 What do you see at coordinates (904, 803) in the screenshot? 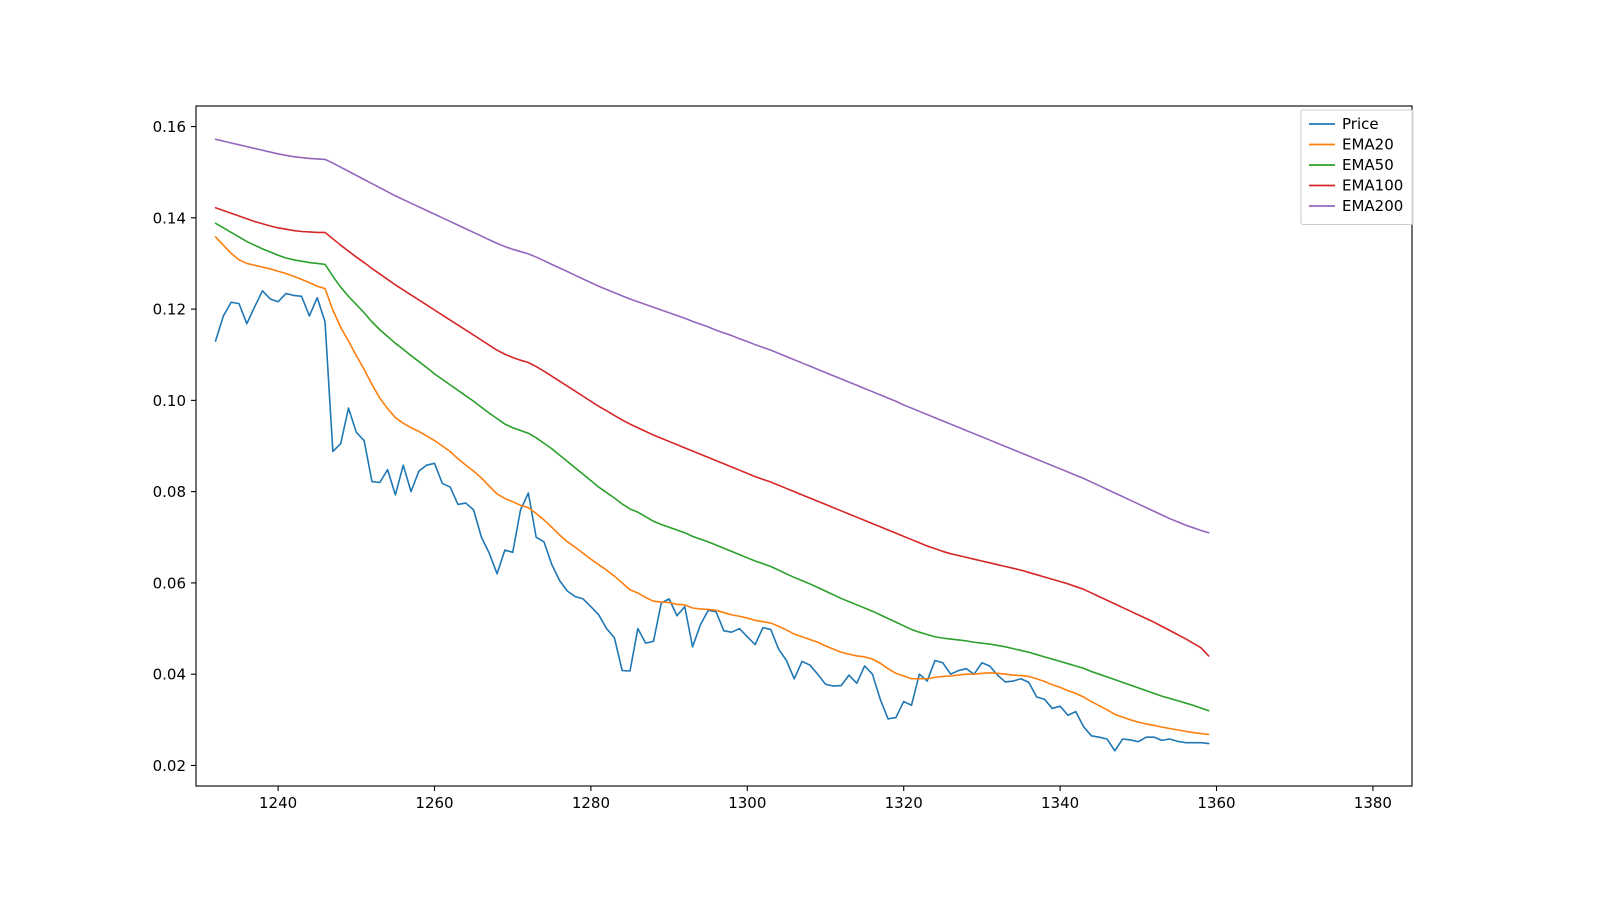
I see `x-tick-label: 1320` at bounding box center [904, 803].